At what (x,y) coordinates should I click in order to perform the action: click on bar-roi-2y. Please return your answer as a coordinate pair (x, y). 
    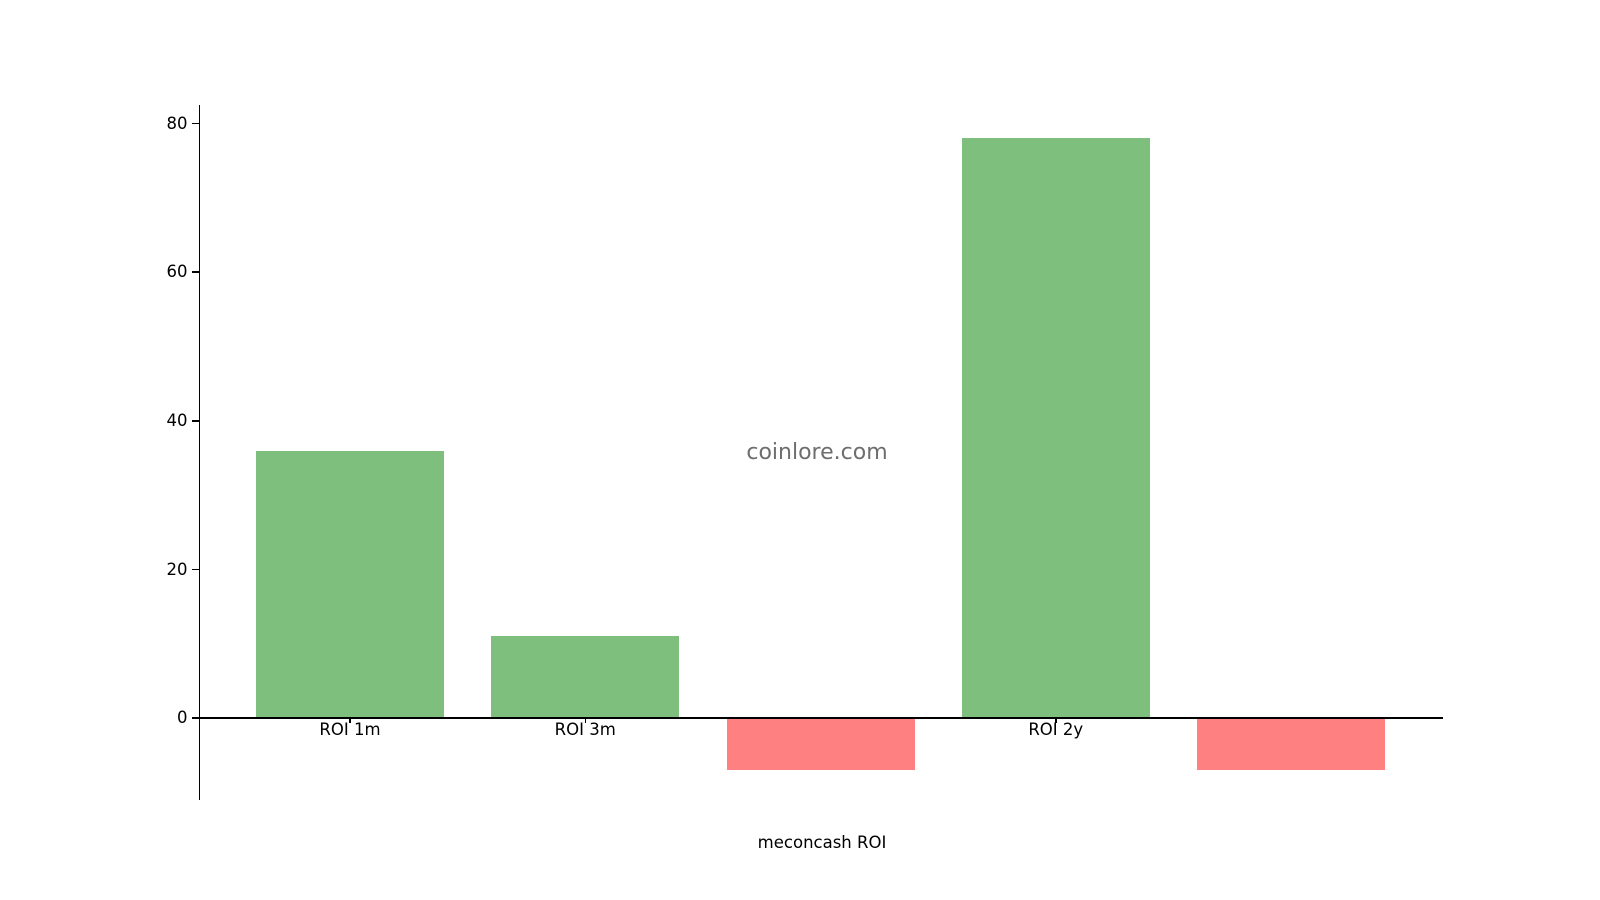
    Looking at the image, I should click on (1055, 428).